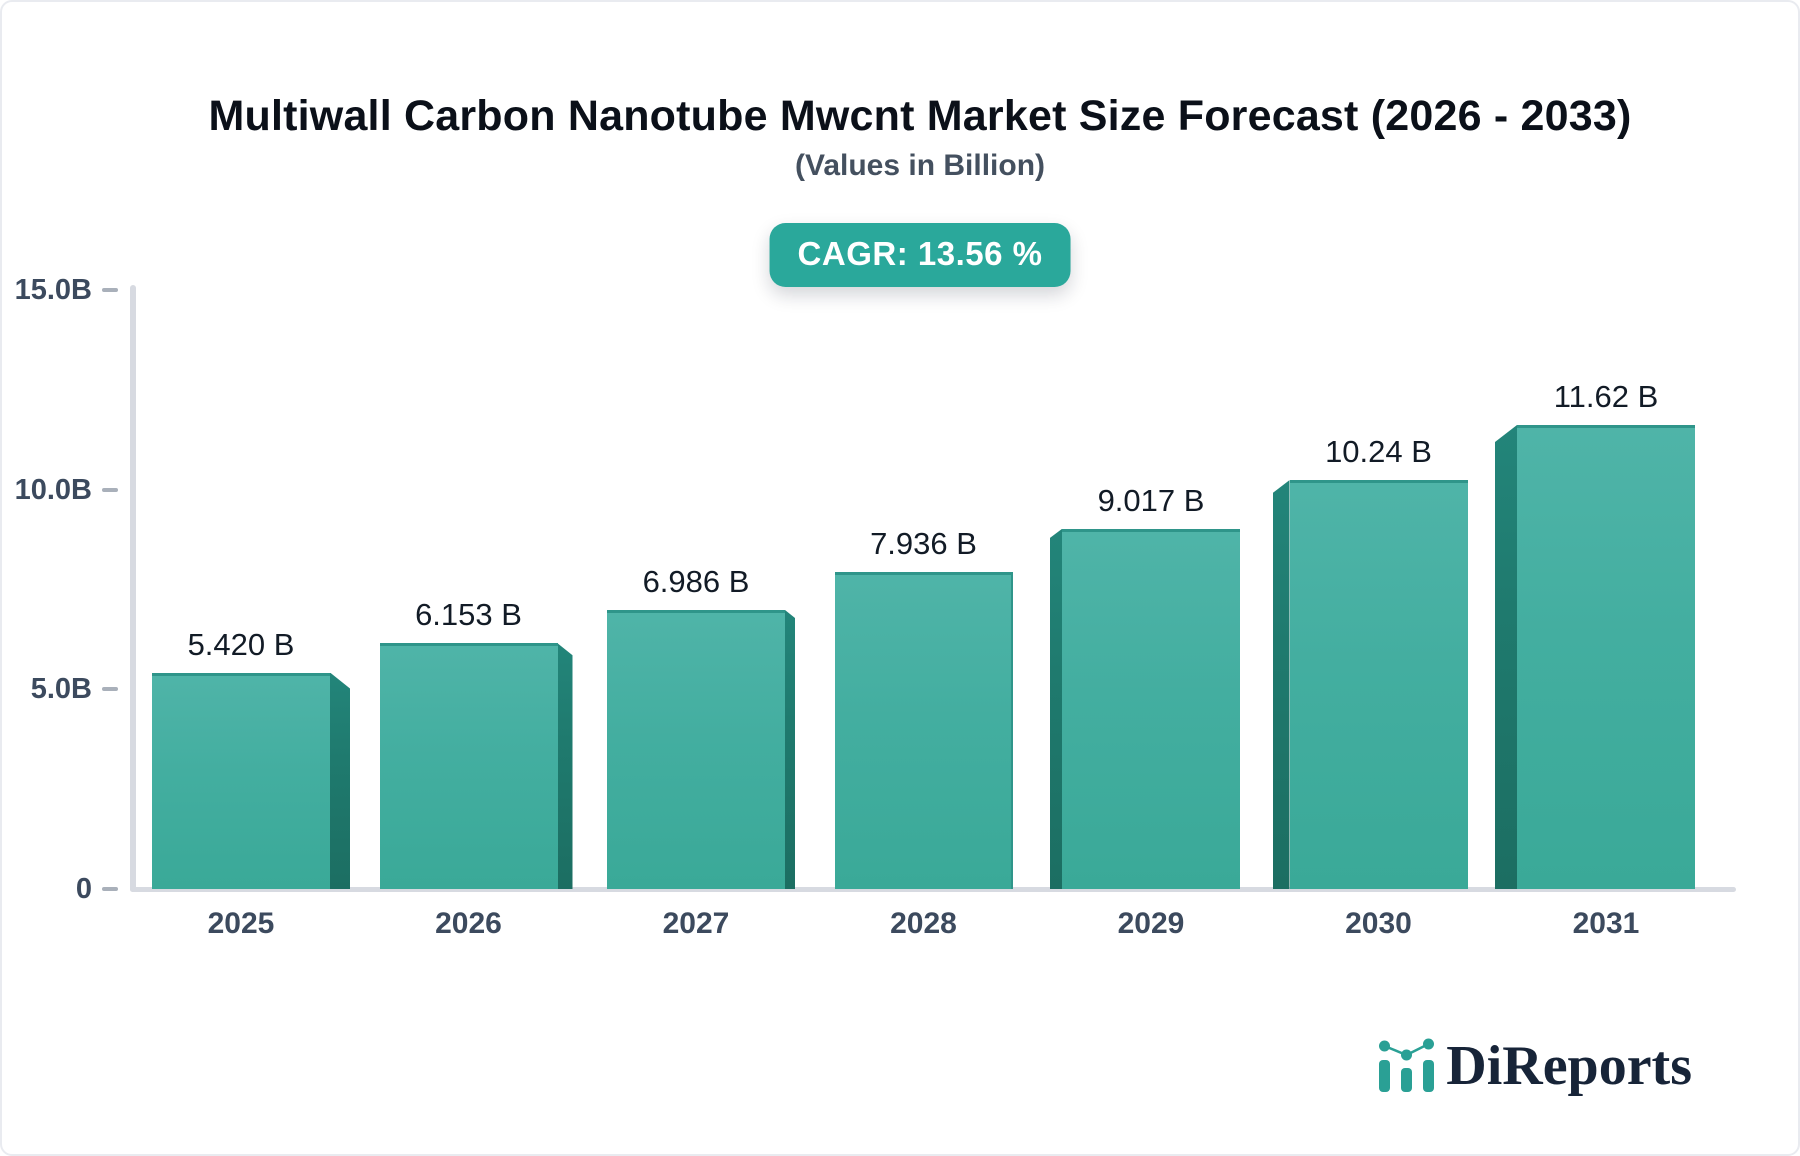 The width and height of the screenshot is (1800, 1156). Describe the element at coordinates (1606, 923) in the screenshot. I see `x-axis-tick-label: 2031` at that location.